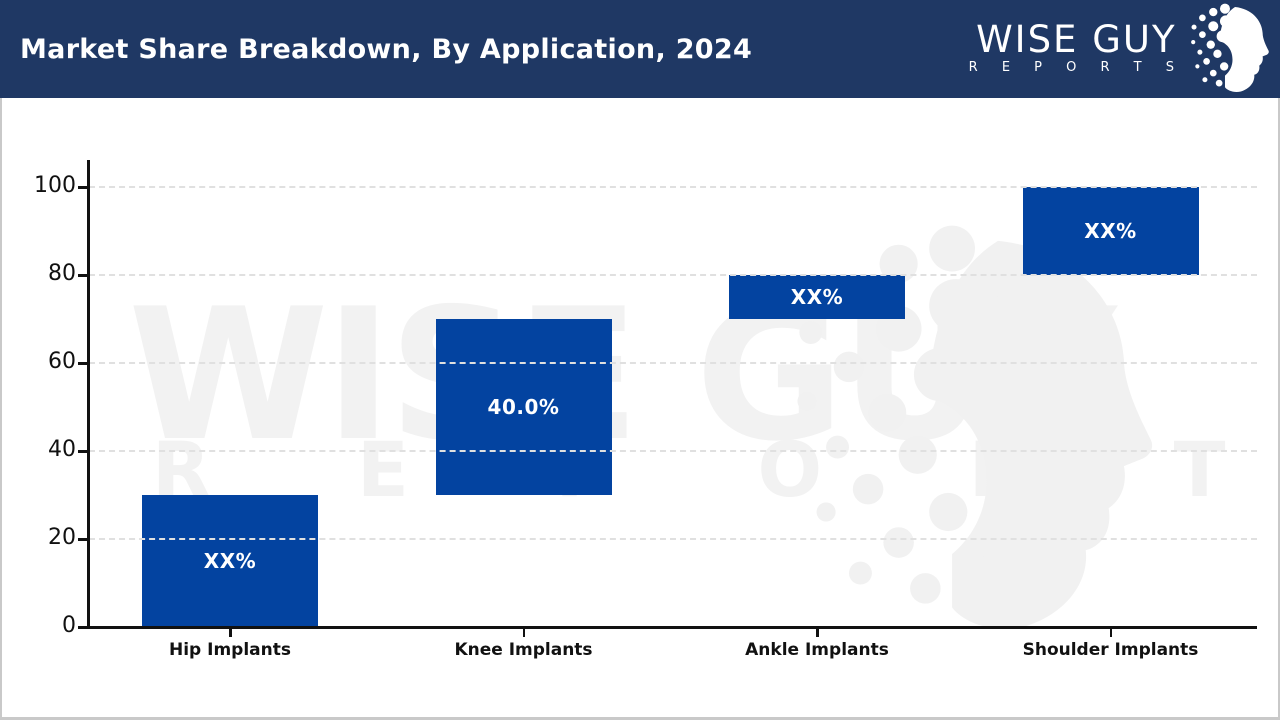 Image resolution: width=1280 pixels, height=720 pixels. I want to click on bar-segment: 40.0%, so click(523, 407).